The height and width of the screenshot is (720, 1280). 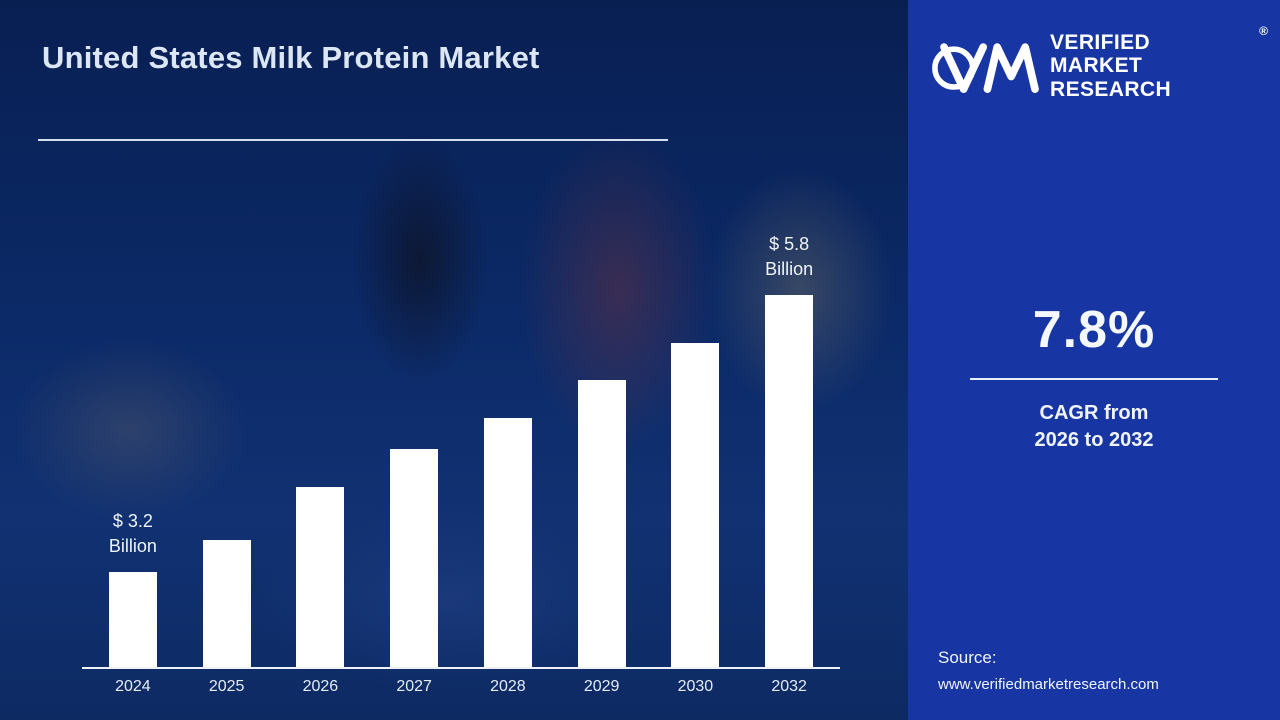 I want to click on bar-2025, so click(x=226, y=603).